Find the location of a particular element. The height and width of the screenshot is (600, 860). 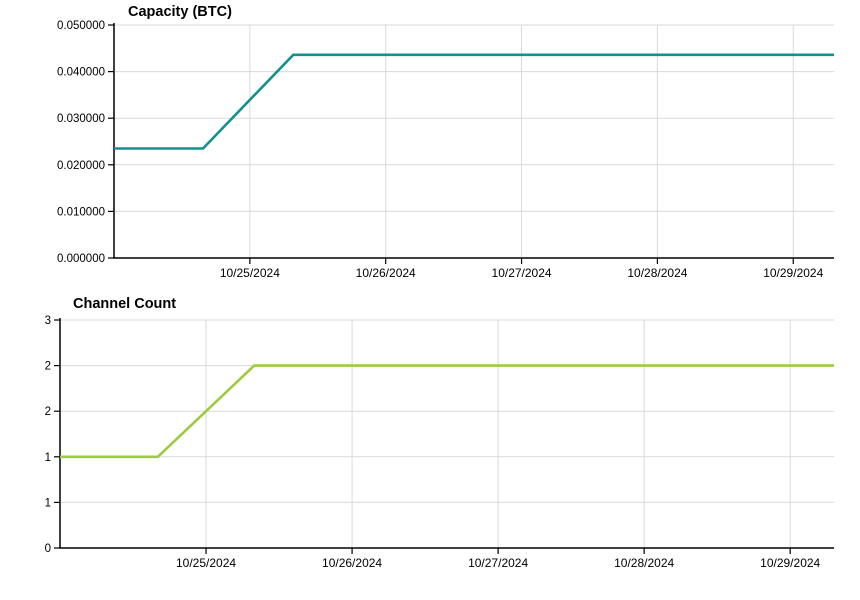

y-tick-label: 0 is located at coordinates (48, 549).